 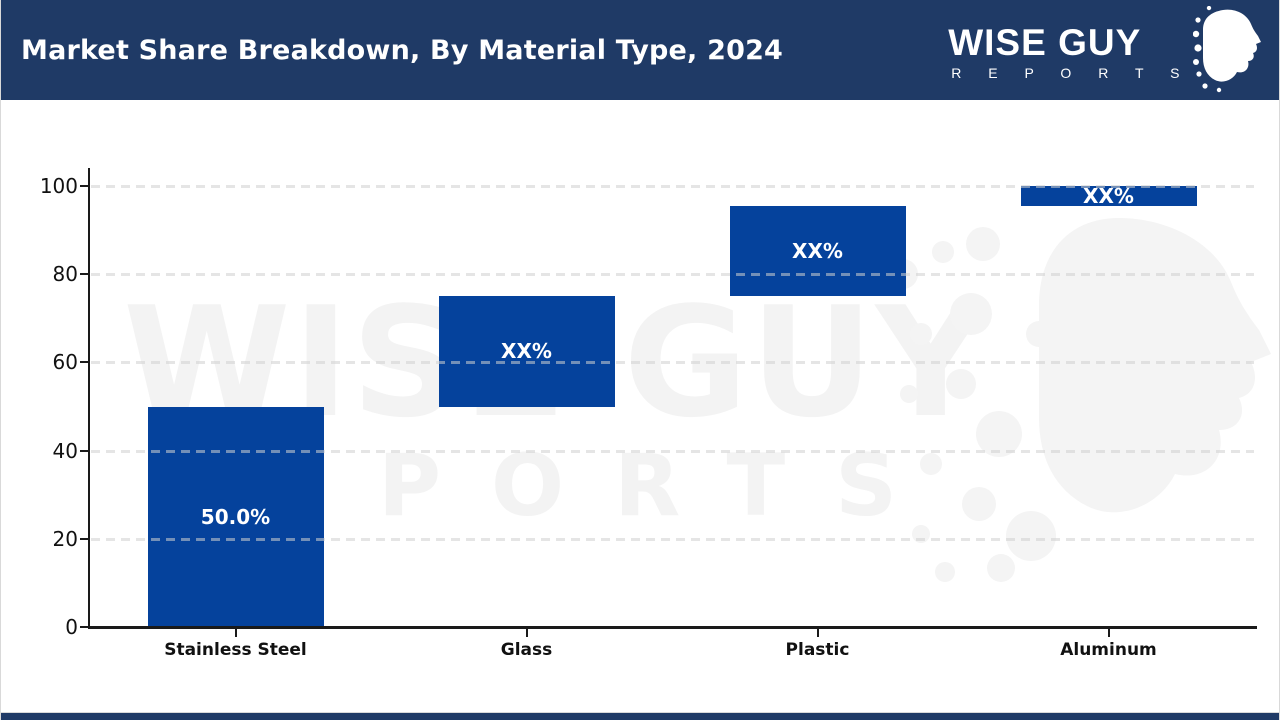 I want to click on x-axis-line, so click(x=672, y=627).